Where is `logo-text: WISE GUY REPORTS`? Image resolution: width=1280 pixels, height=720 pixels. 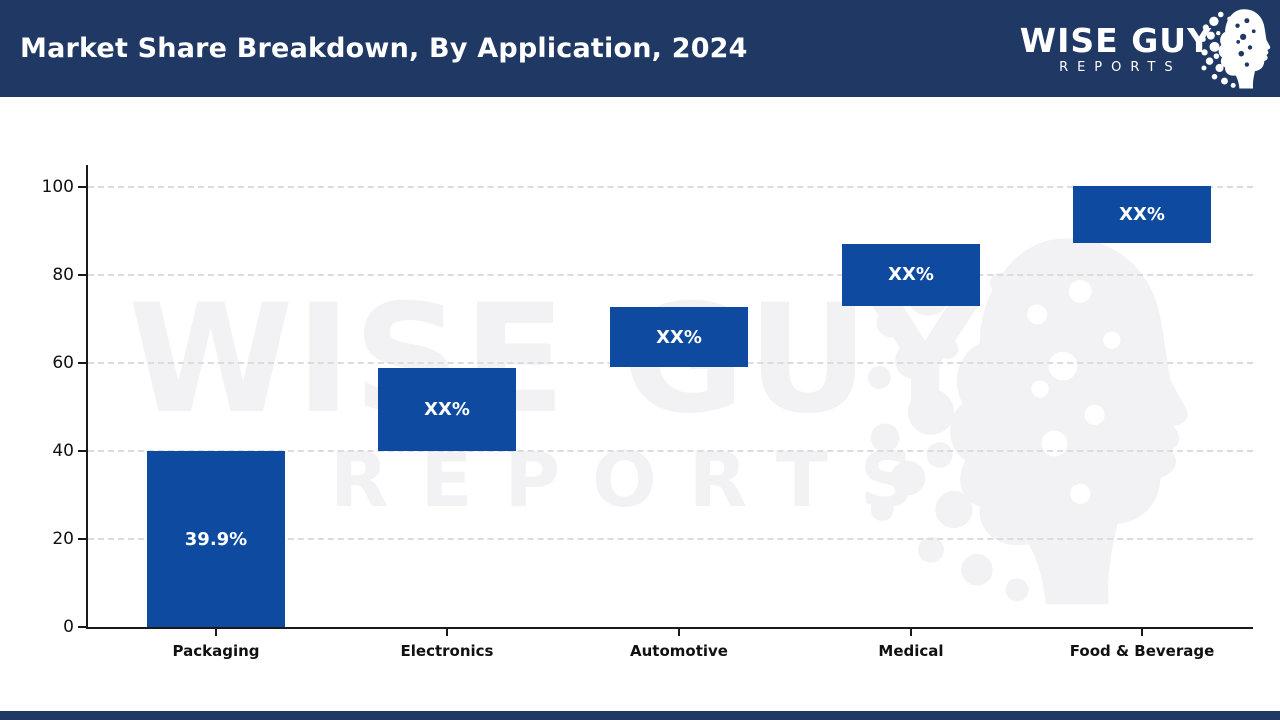 logo-text: WISE GUY REPORTS is located at coordinates (1116, 49).